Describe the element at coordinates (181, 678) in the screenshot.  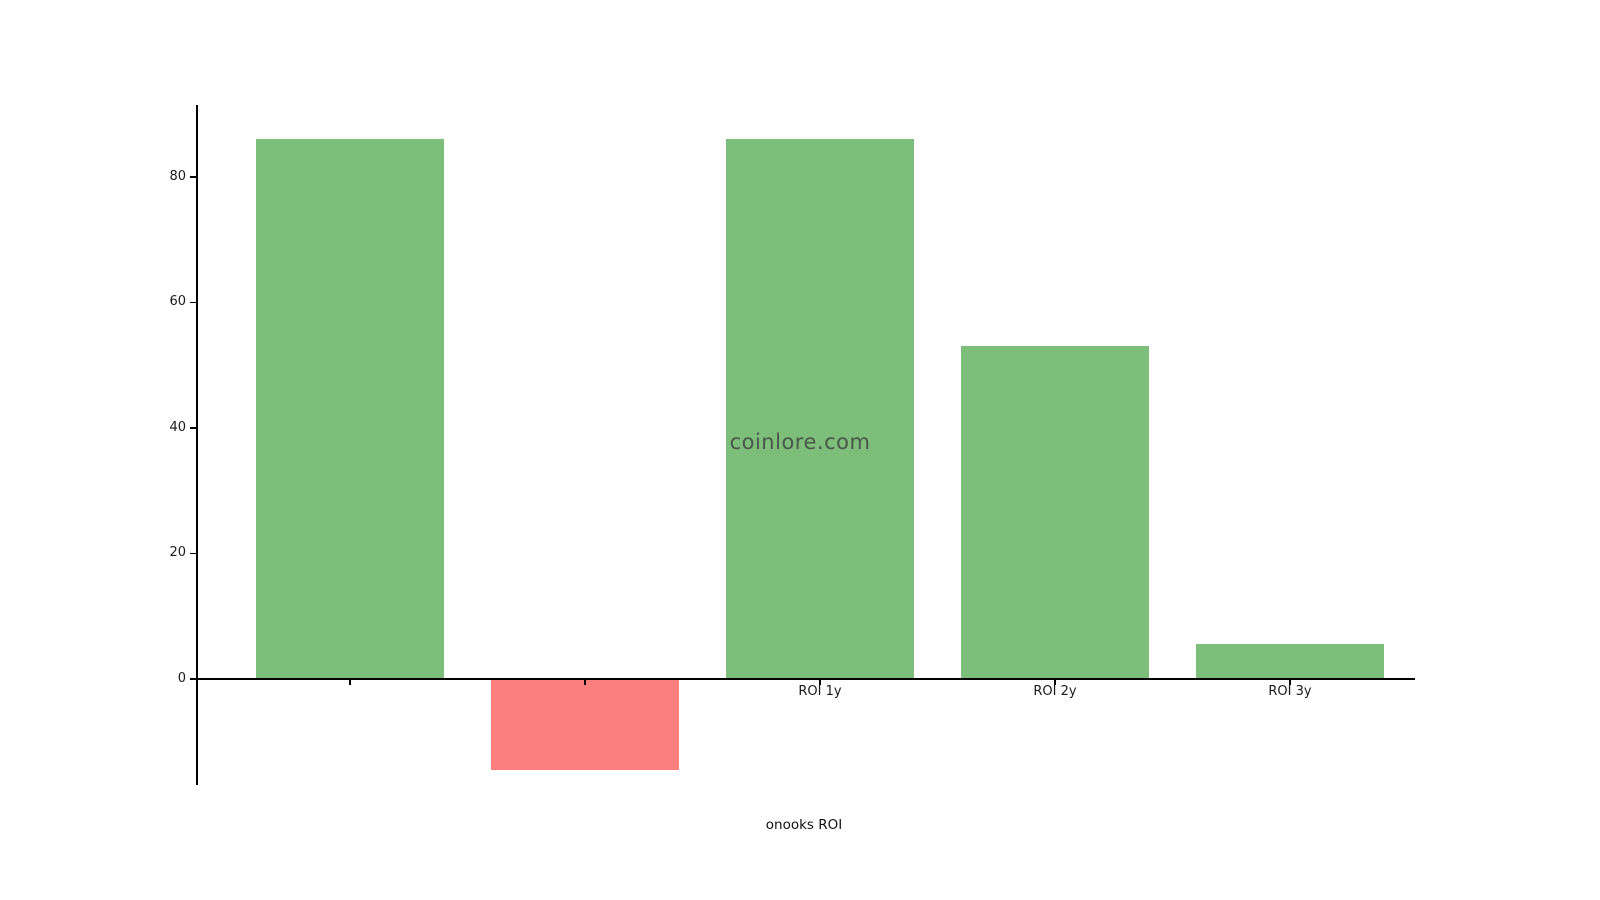
I see `y-tick-label: 0` at that location.